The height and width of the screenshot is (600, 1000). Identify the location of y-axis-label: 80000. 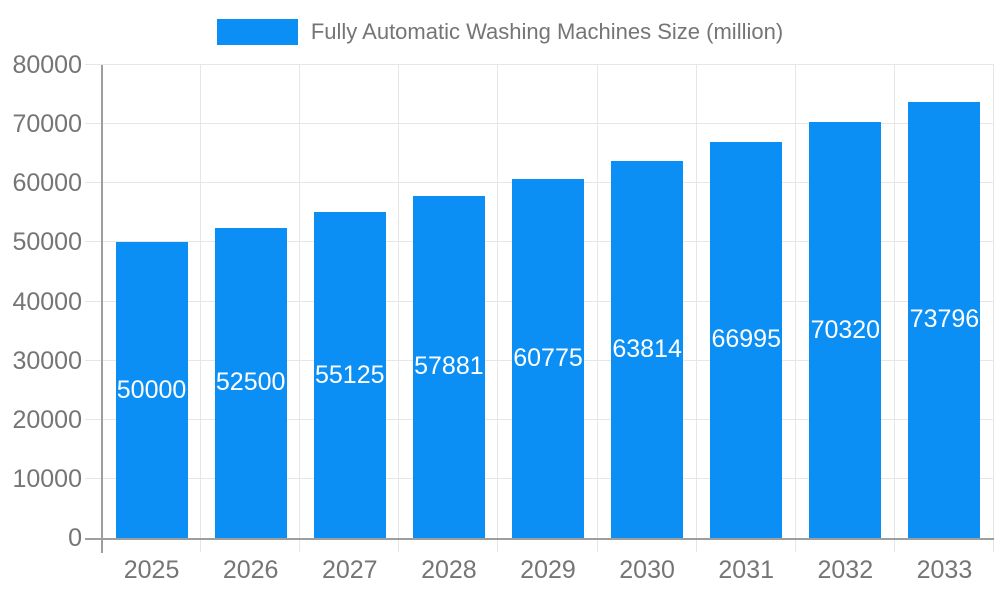
(47, 65).